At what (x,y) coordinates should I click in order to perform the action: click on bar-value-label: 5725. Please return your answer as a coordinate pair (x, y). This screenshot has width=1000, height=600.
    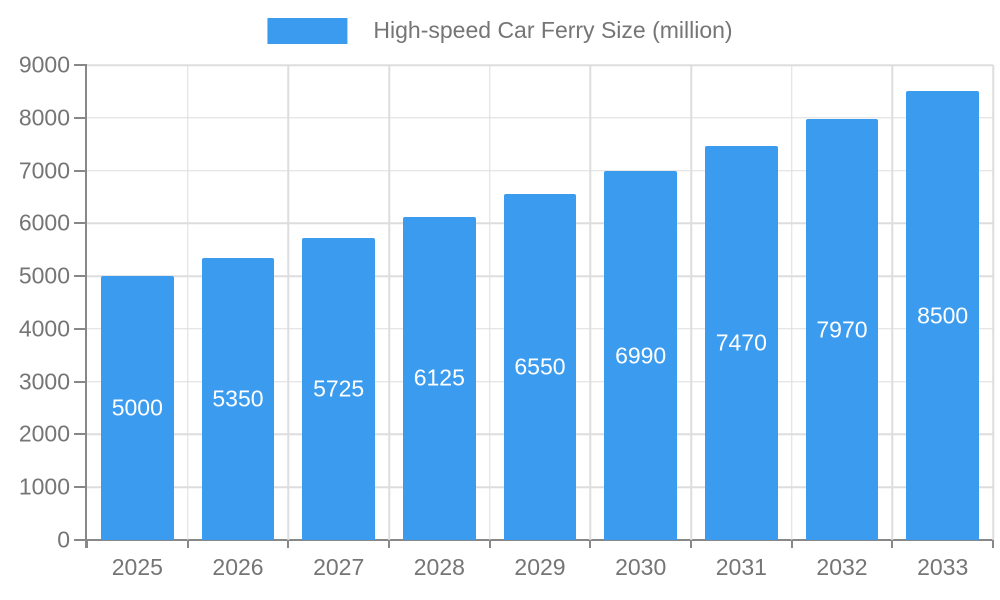
    Looking at the image, I should click on (339, 388).